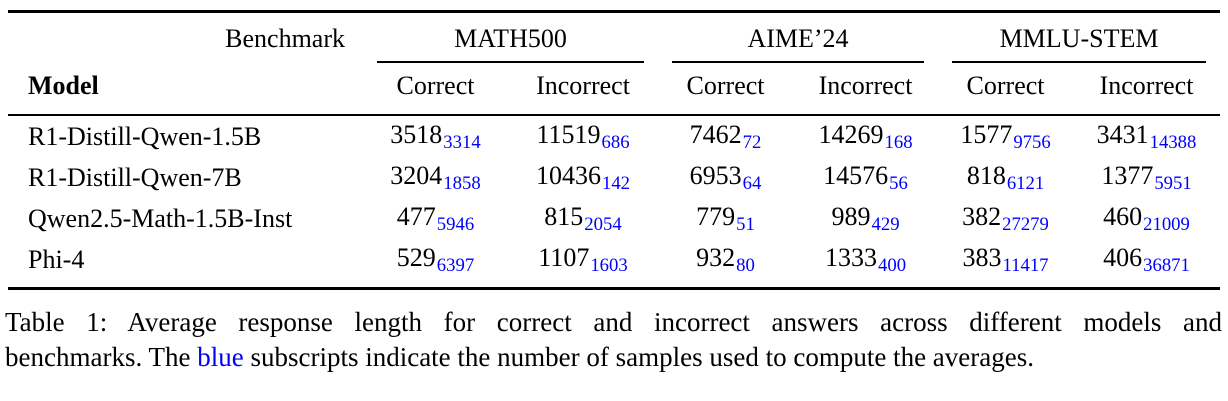  Describe the element at coordinates (1025, 183) in the screenshot. I see `sample-count-subscript: 6121` at that location.